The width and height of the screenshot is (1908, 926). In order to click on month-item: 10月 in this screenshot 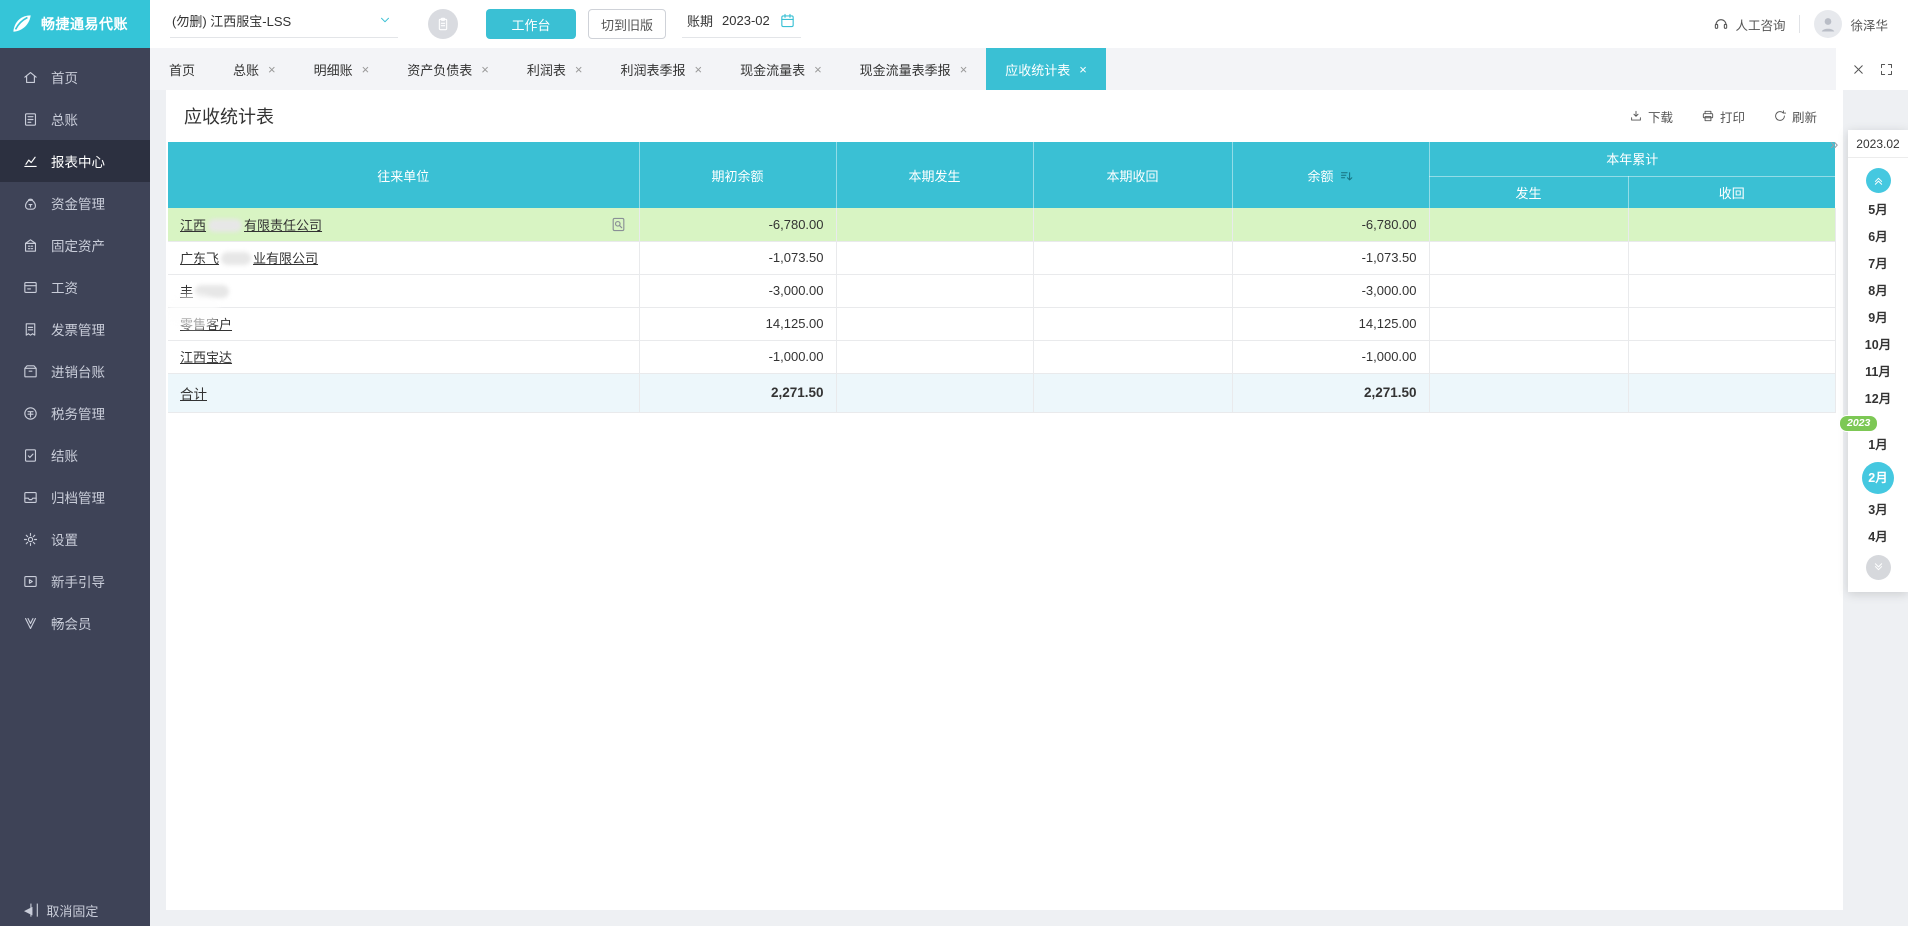, I will do `click(1878, 345)`.